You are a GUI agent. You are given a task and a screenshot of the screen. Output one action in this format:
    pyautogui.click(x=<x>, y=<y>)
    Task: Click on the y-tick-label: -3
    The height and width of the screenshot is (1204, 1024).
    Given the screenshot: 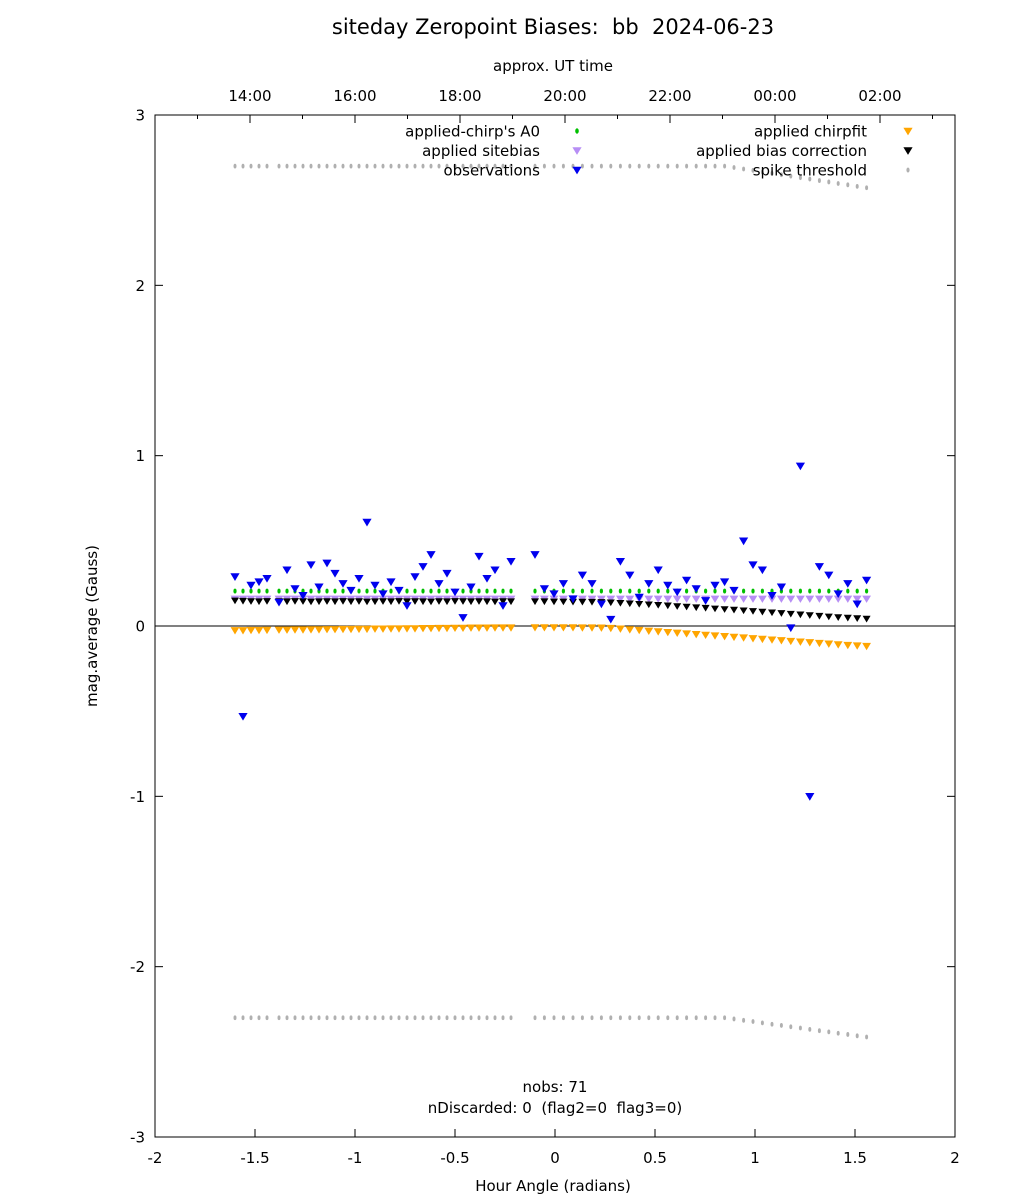 What is the action you would take?
    pyautogui.click(x=137, y=1138)
    